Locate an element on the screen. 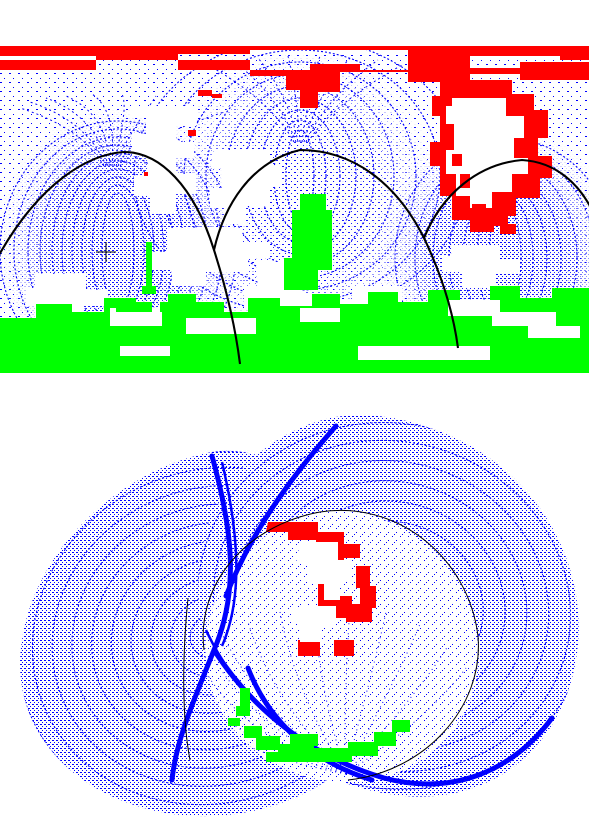 Image resolution: width=603 pixels, height=827 pixels. streamlines-left-fan is located at coordinates (122, 130).